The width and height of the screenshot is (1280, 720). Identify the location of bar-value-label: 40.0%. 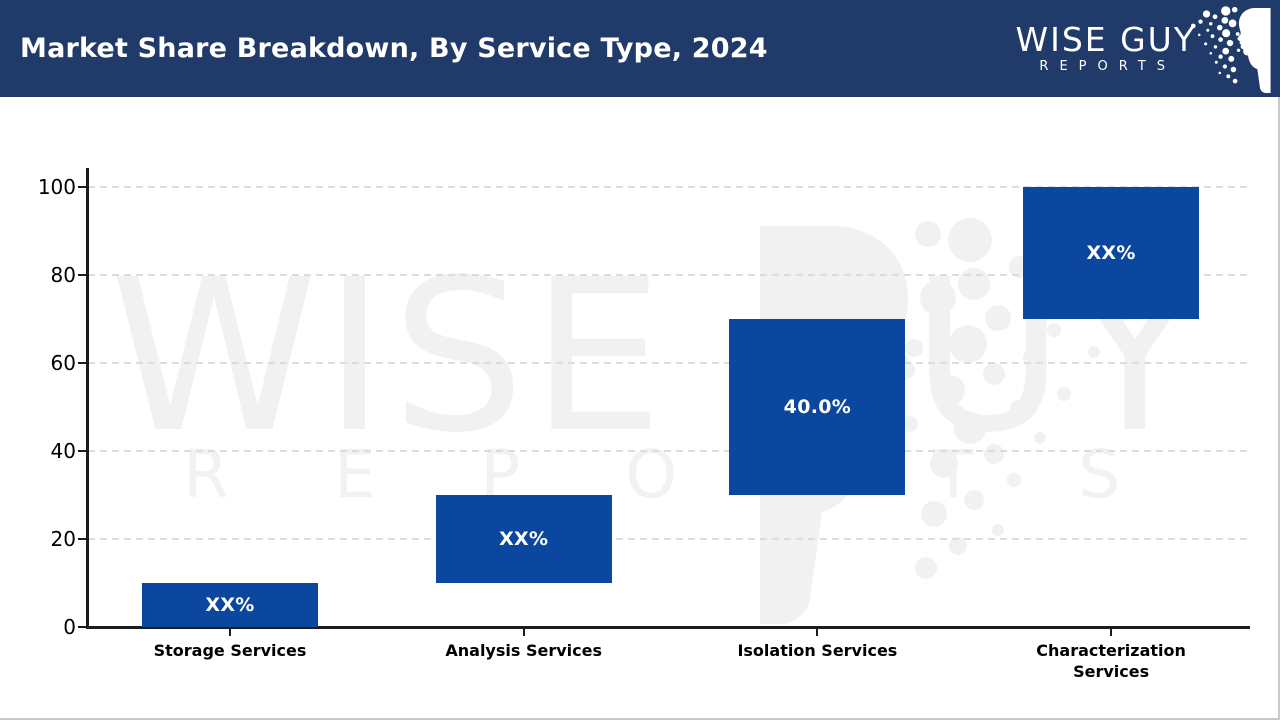
(817, 407).